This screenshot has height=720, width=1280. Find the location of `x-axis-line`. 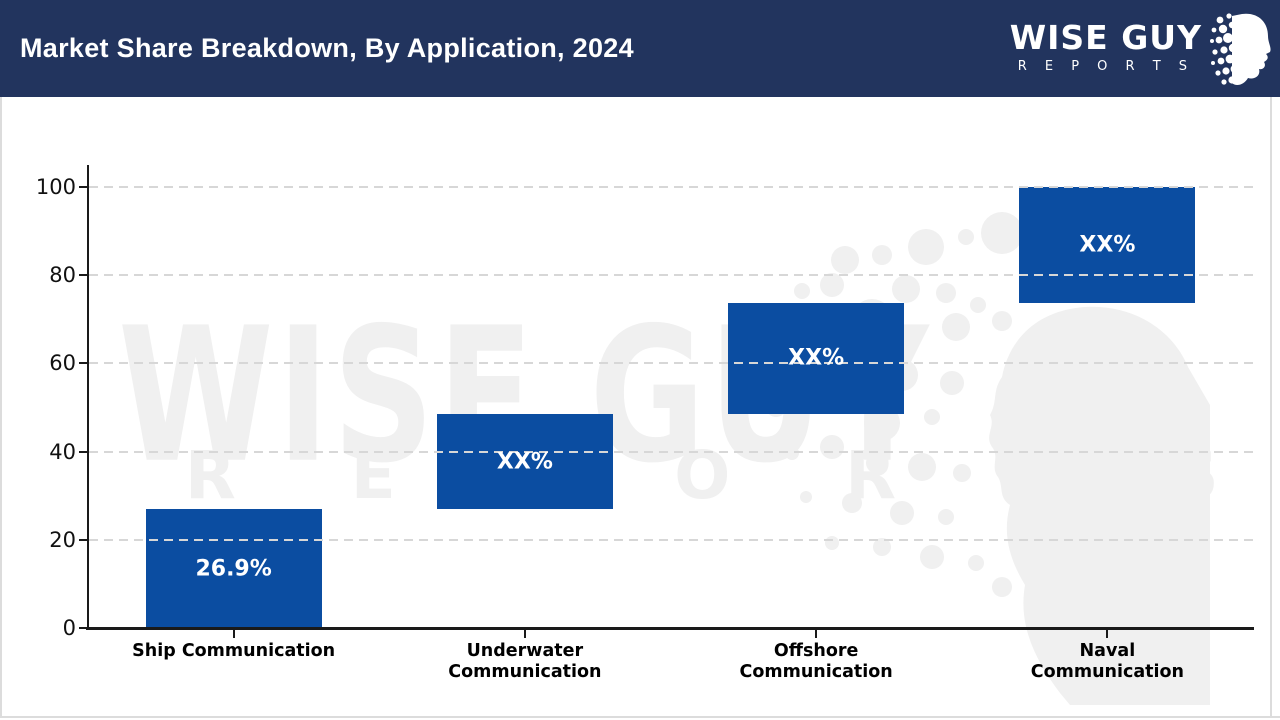

x-axis-line is located at coordinates (670, 628).